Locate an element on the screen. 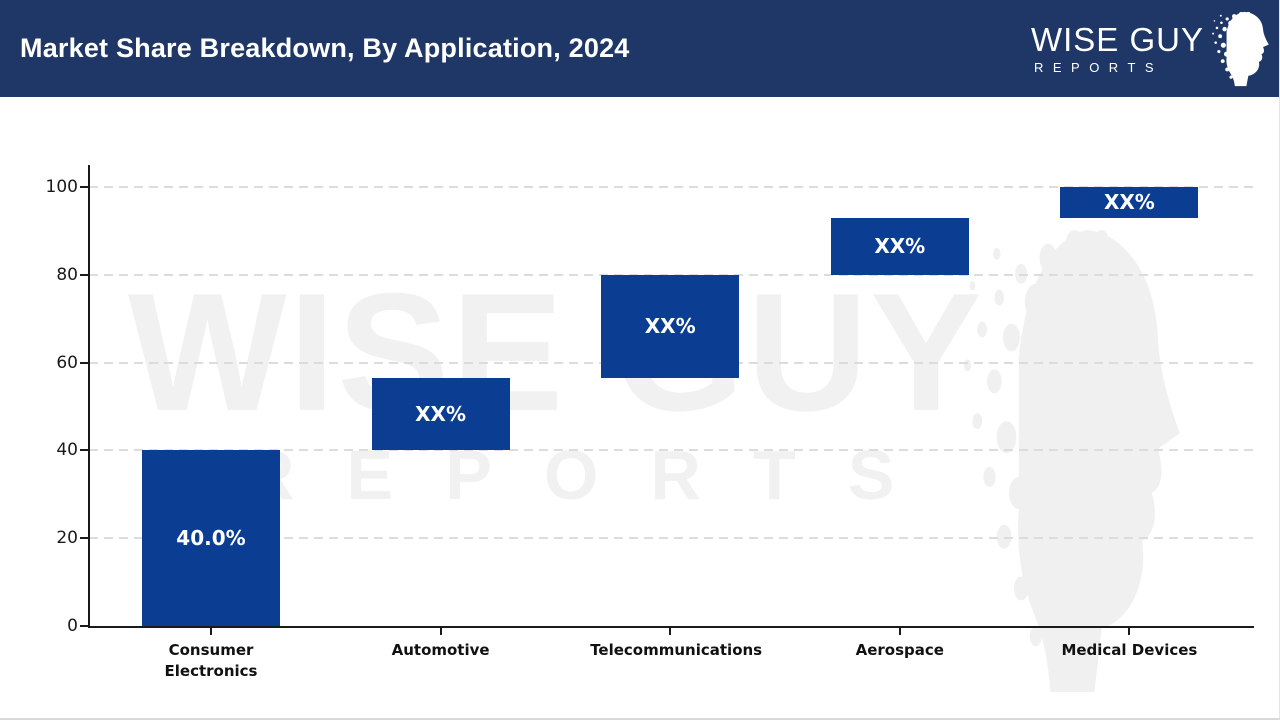 This screenshot has height=720, width=1280. x-category-label: Aerospace is located at coordinates (899, 650).